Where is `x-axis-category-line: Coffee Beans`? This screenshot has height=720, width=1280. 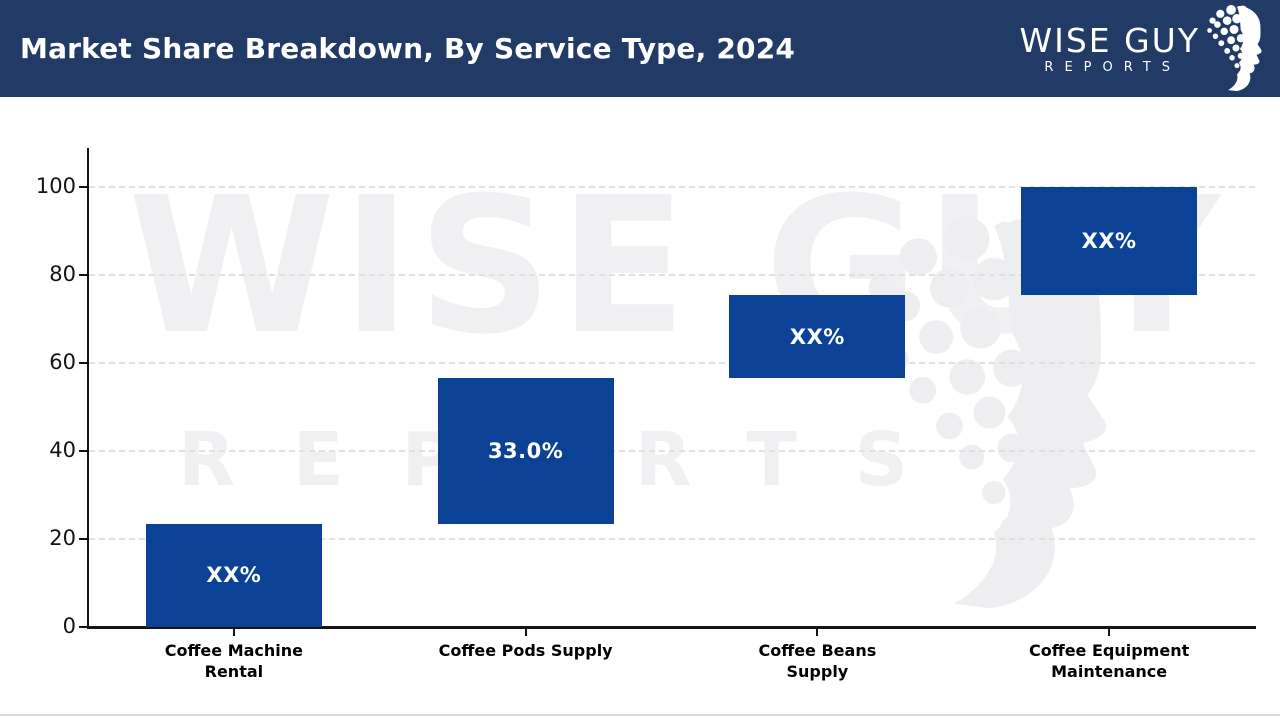
x-axis-category-line: Coffee Beans is located at coordinates (817, 650).